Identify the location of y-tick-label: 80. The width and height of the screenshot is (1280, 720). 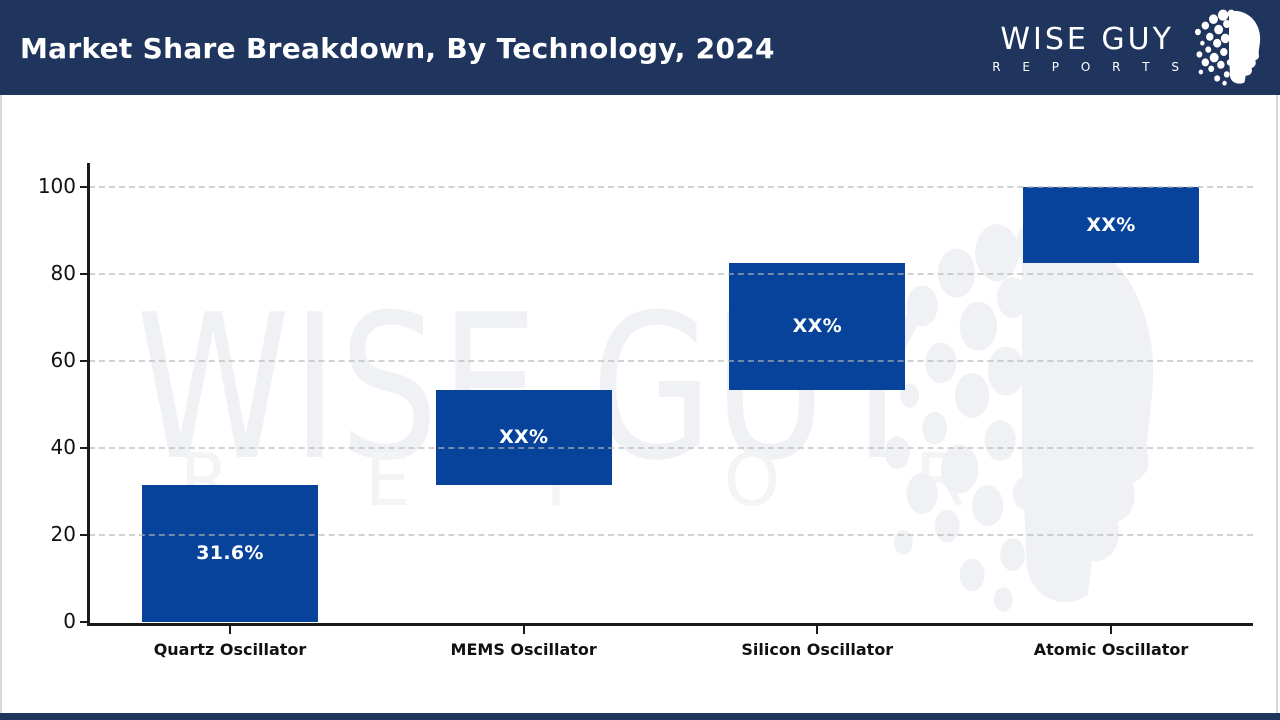
(63, 273).